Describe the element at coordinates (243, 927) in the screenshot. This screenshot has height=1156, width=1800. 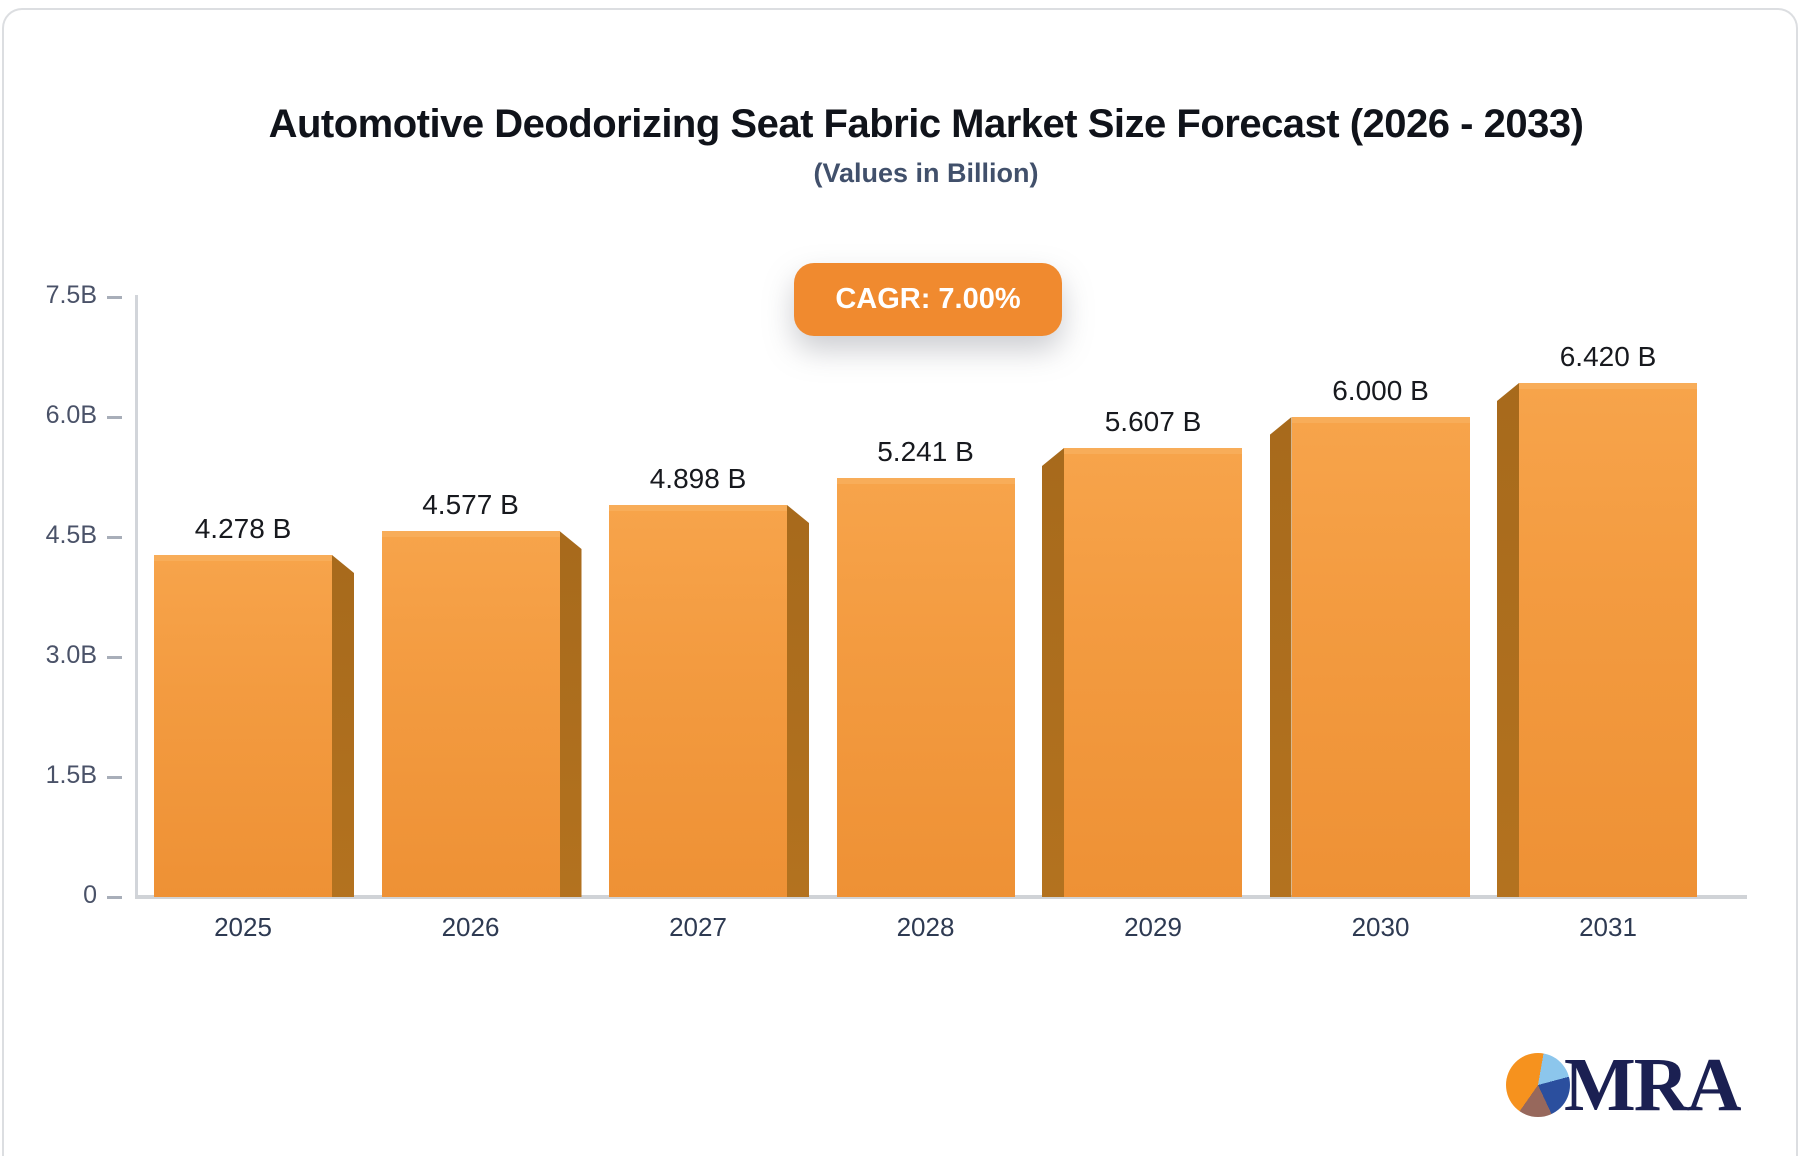
I see `x-tick-label: 2025` at that location.